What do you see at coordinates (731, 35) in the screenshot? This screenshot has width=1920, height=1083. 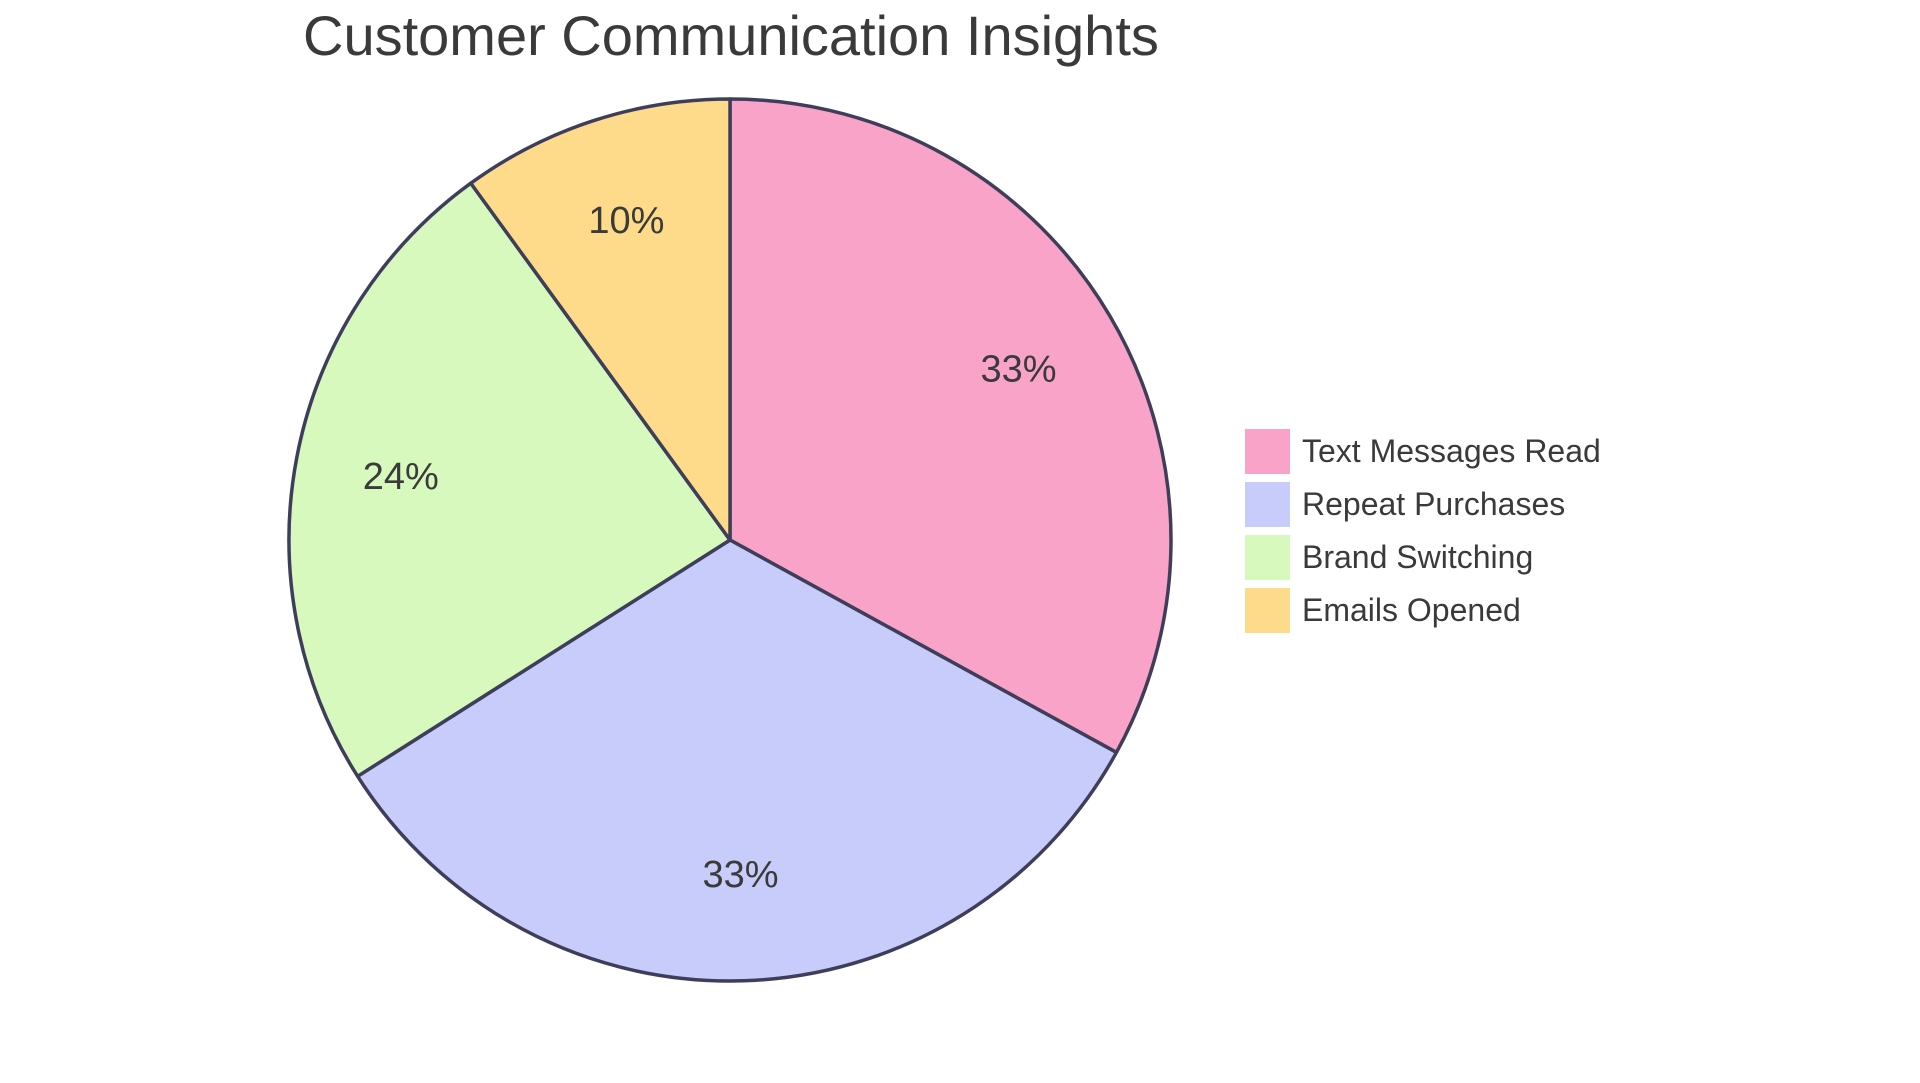 I see `chart-title: Customer Communication Insights` at bounding box center [731, 35].